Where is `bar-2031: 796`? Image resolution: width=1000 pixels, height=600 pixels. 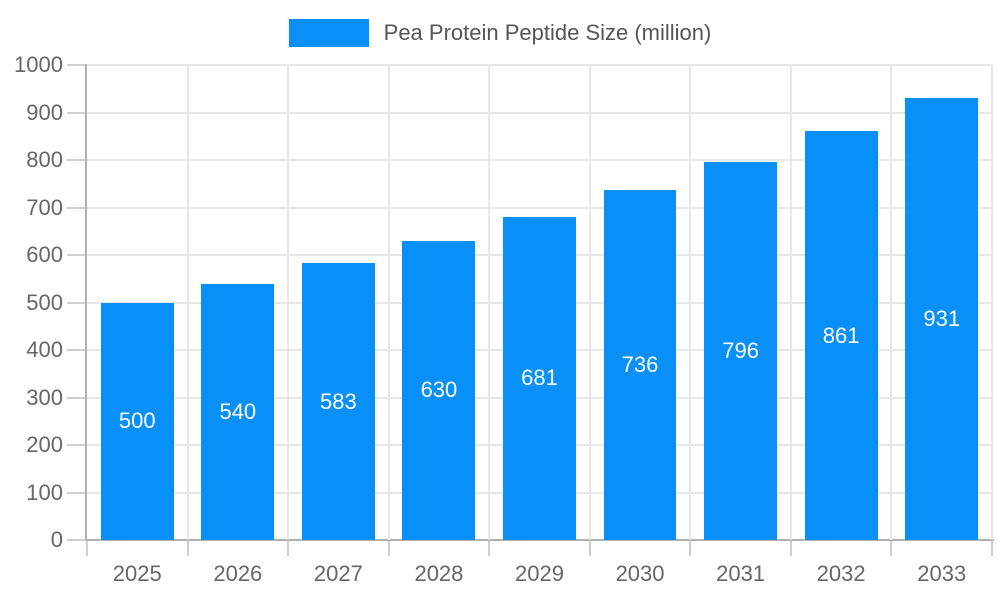 bar-2031: 796 is located at coordinates (741, 350).